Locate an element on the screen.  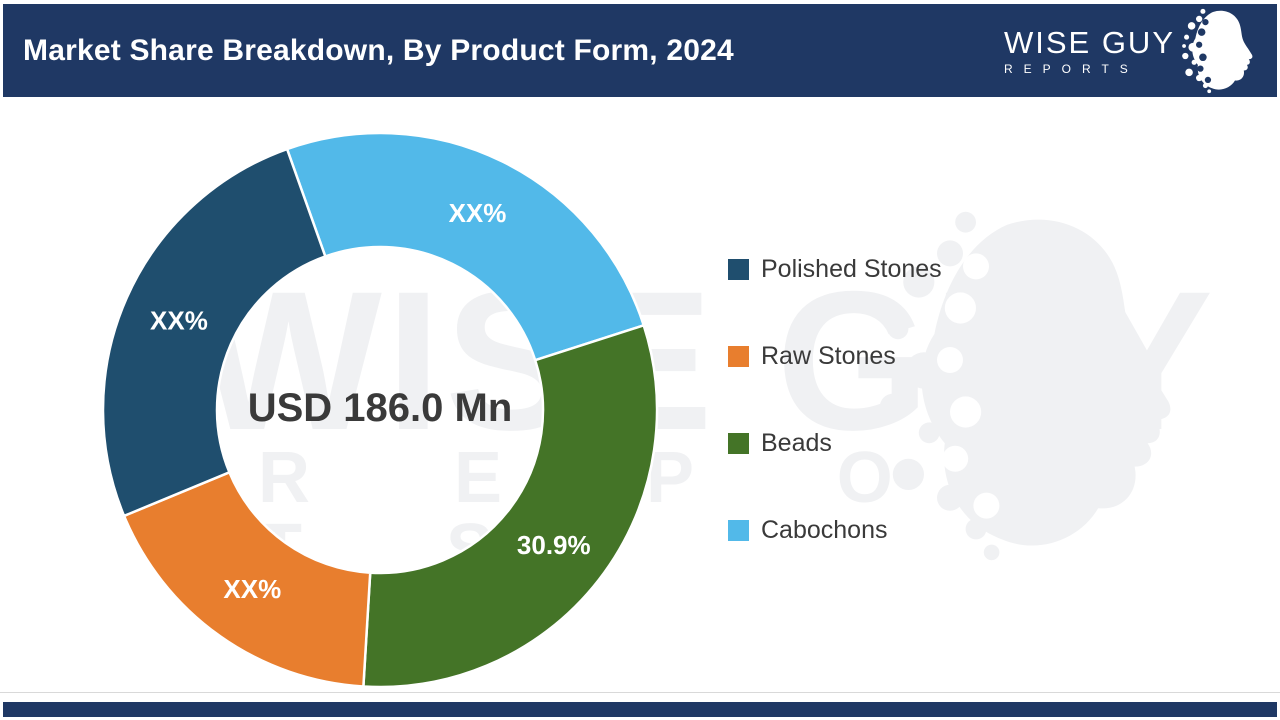
legend-item-polished-stones: Polished Stones is located at coordinates (835, 269).